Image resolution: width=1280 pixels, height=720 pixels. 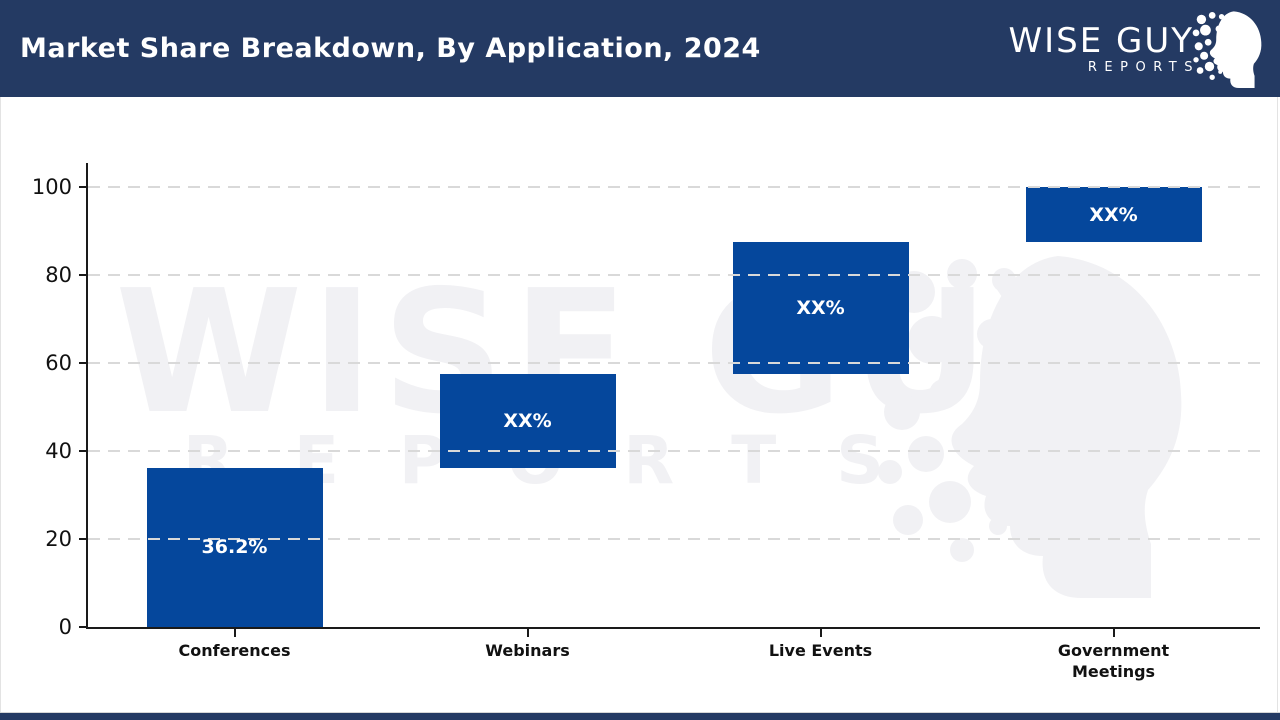 I want to click on x-tick-label: Conferences, so click(x=234, y=650).